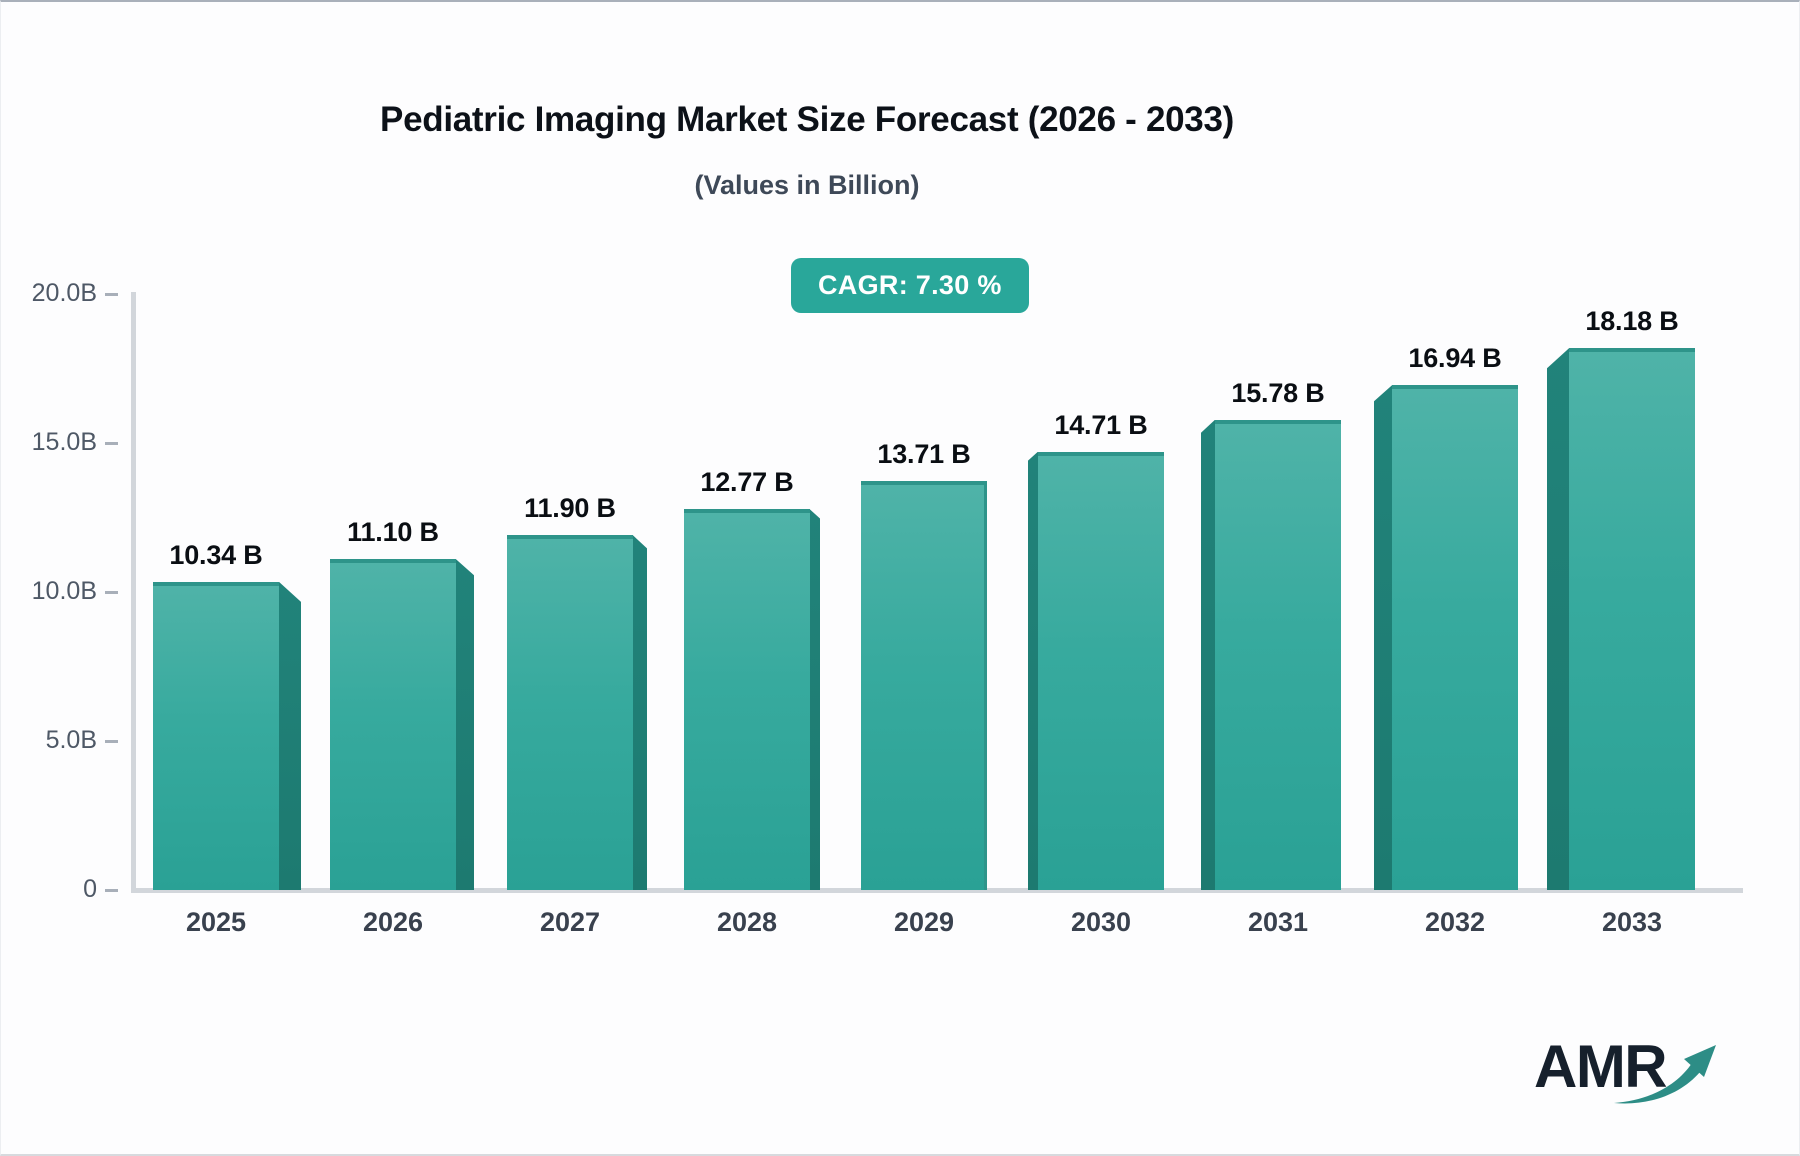 The width and height of the screenshot is (1800, 1156). What do you see at coordinates (1665, 1074) in the screenshot?
I see `growth-arrow-icon` at bounding box center [1665, 1074].